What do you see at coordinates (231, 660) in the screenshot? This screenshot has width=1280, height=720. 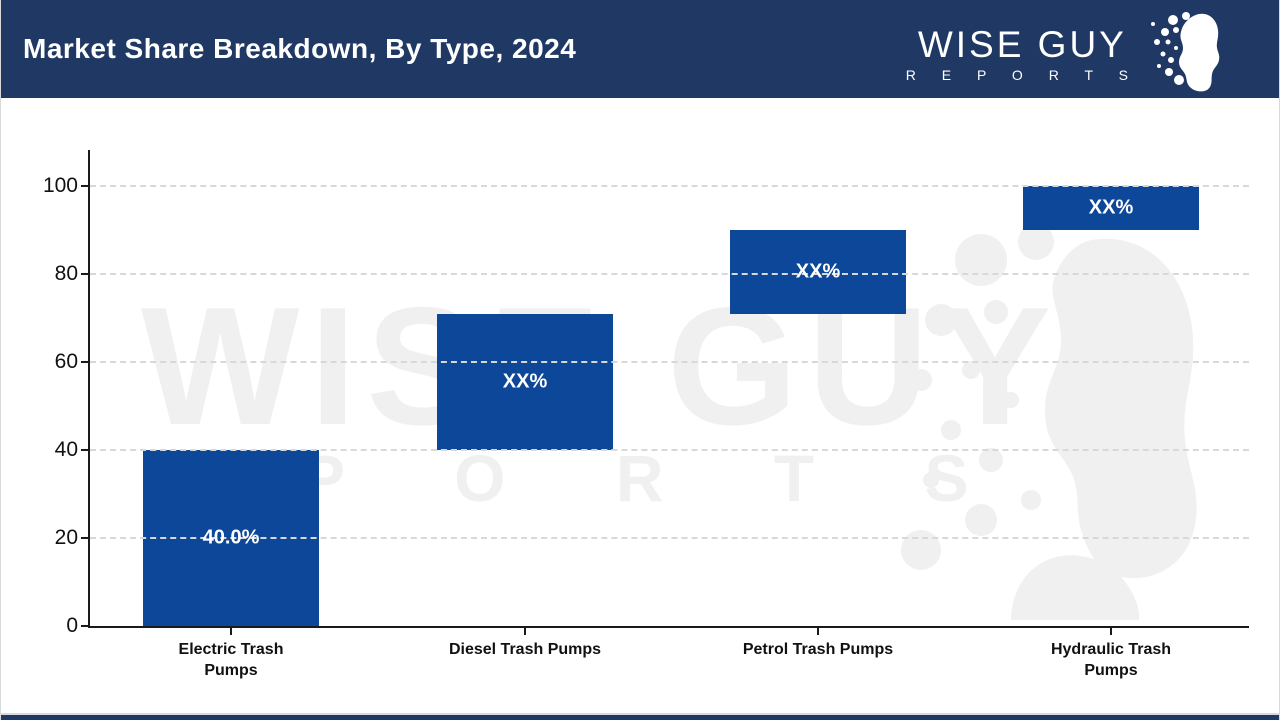 I see `x-tick-label: Electric Trash Pumps` at bounding box center [231, 660].